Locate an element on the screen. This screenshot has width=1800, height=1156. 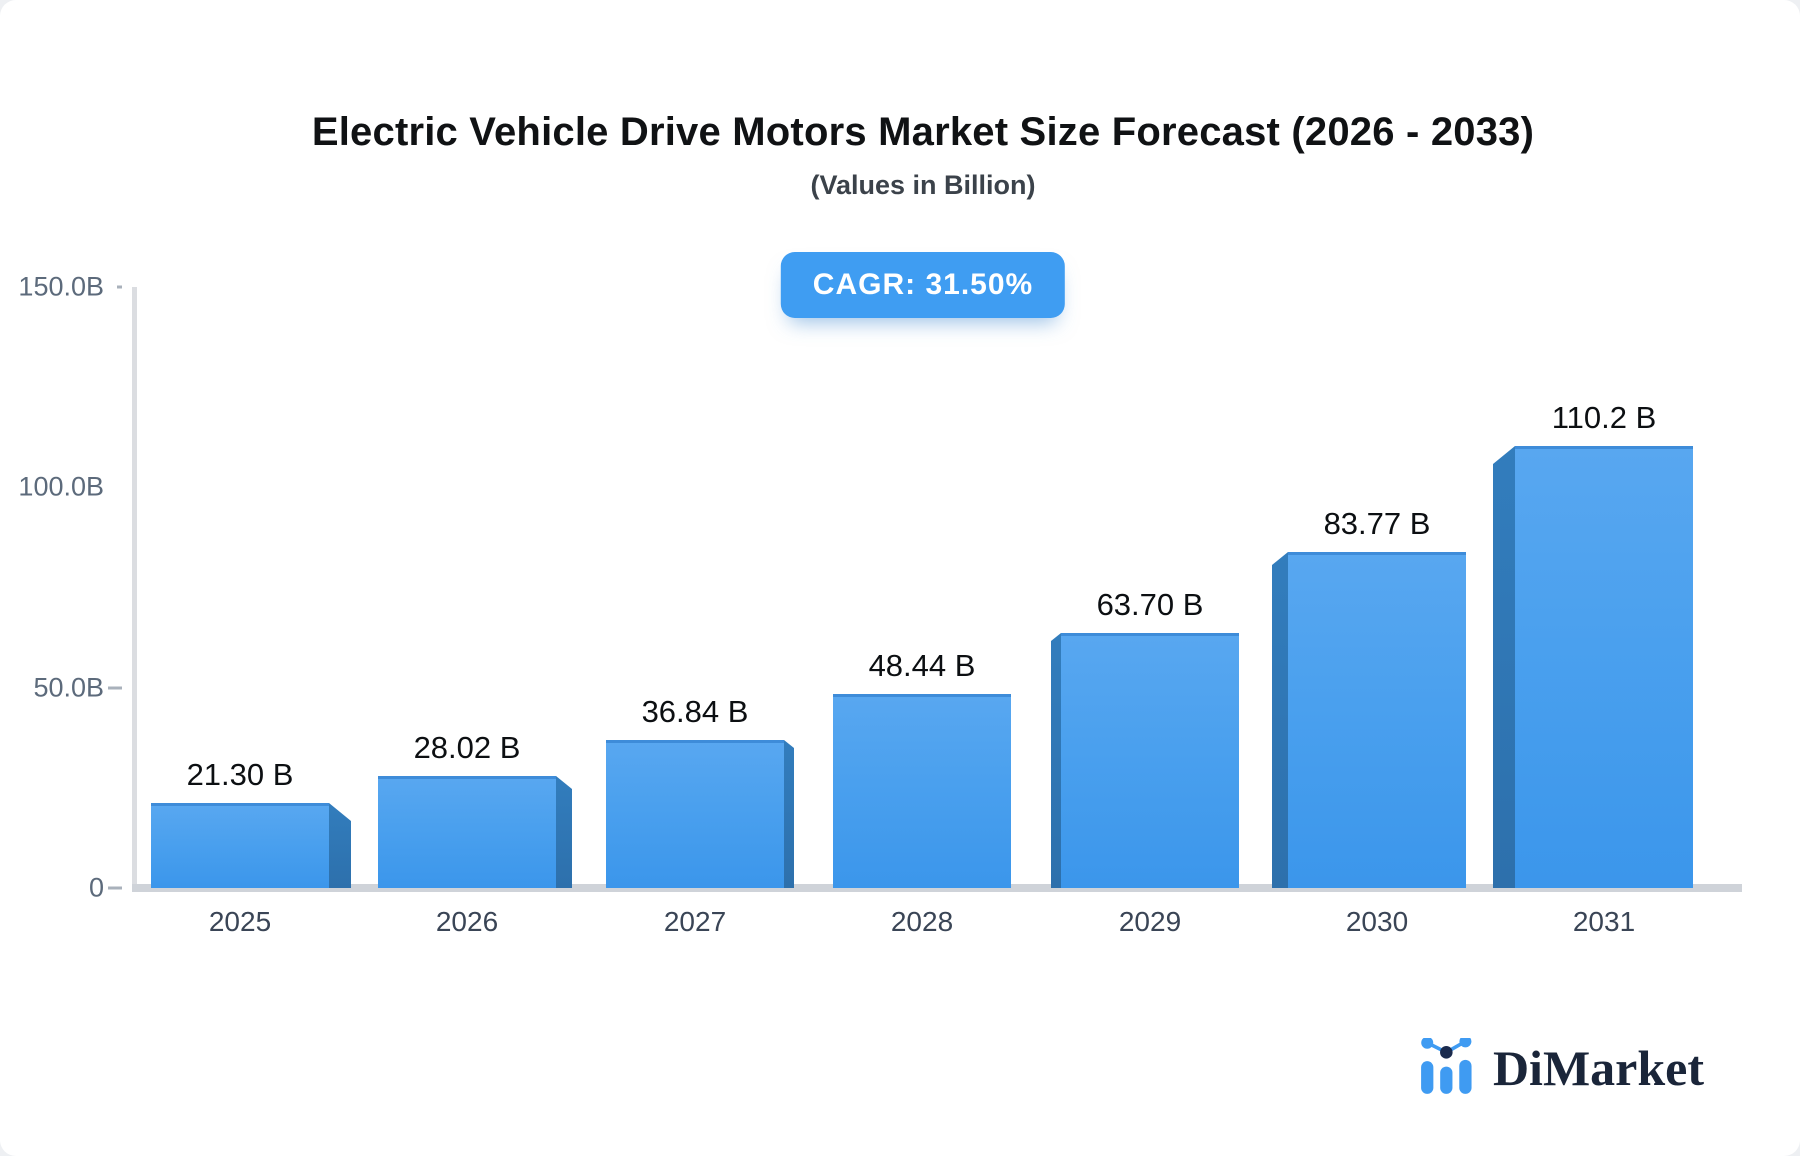
logo-dark-dot is located at coordinates (1446, 1052).